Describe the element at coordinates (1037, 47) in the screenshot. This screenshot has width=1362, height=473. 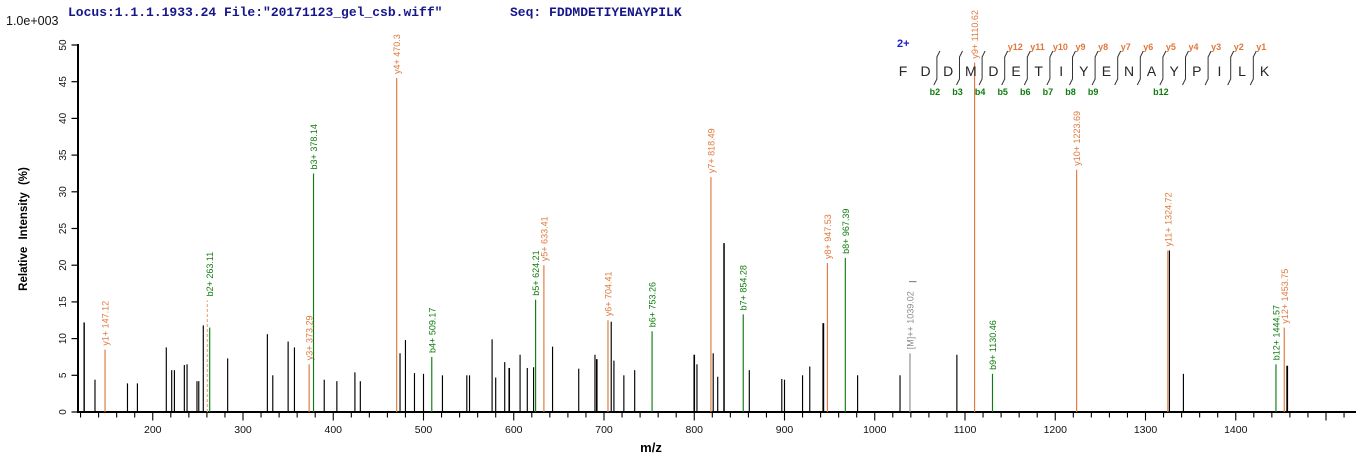
I see `y-ion-label: y11` at that location.